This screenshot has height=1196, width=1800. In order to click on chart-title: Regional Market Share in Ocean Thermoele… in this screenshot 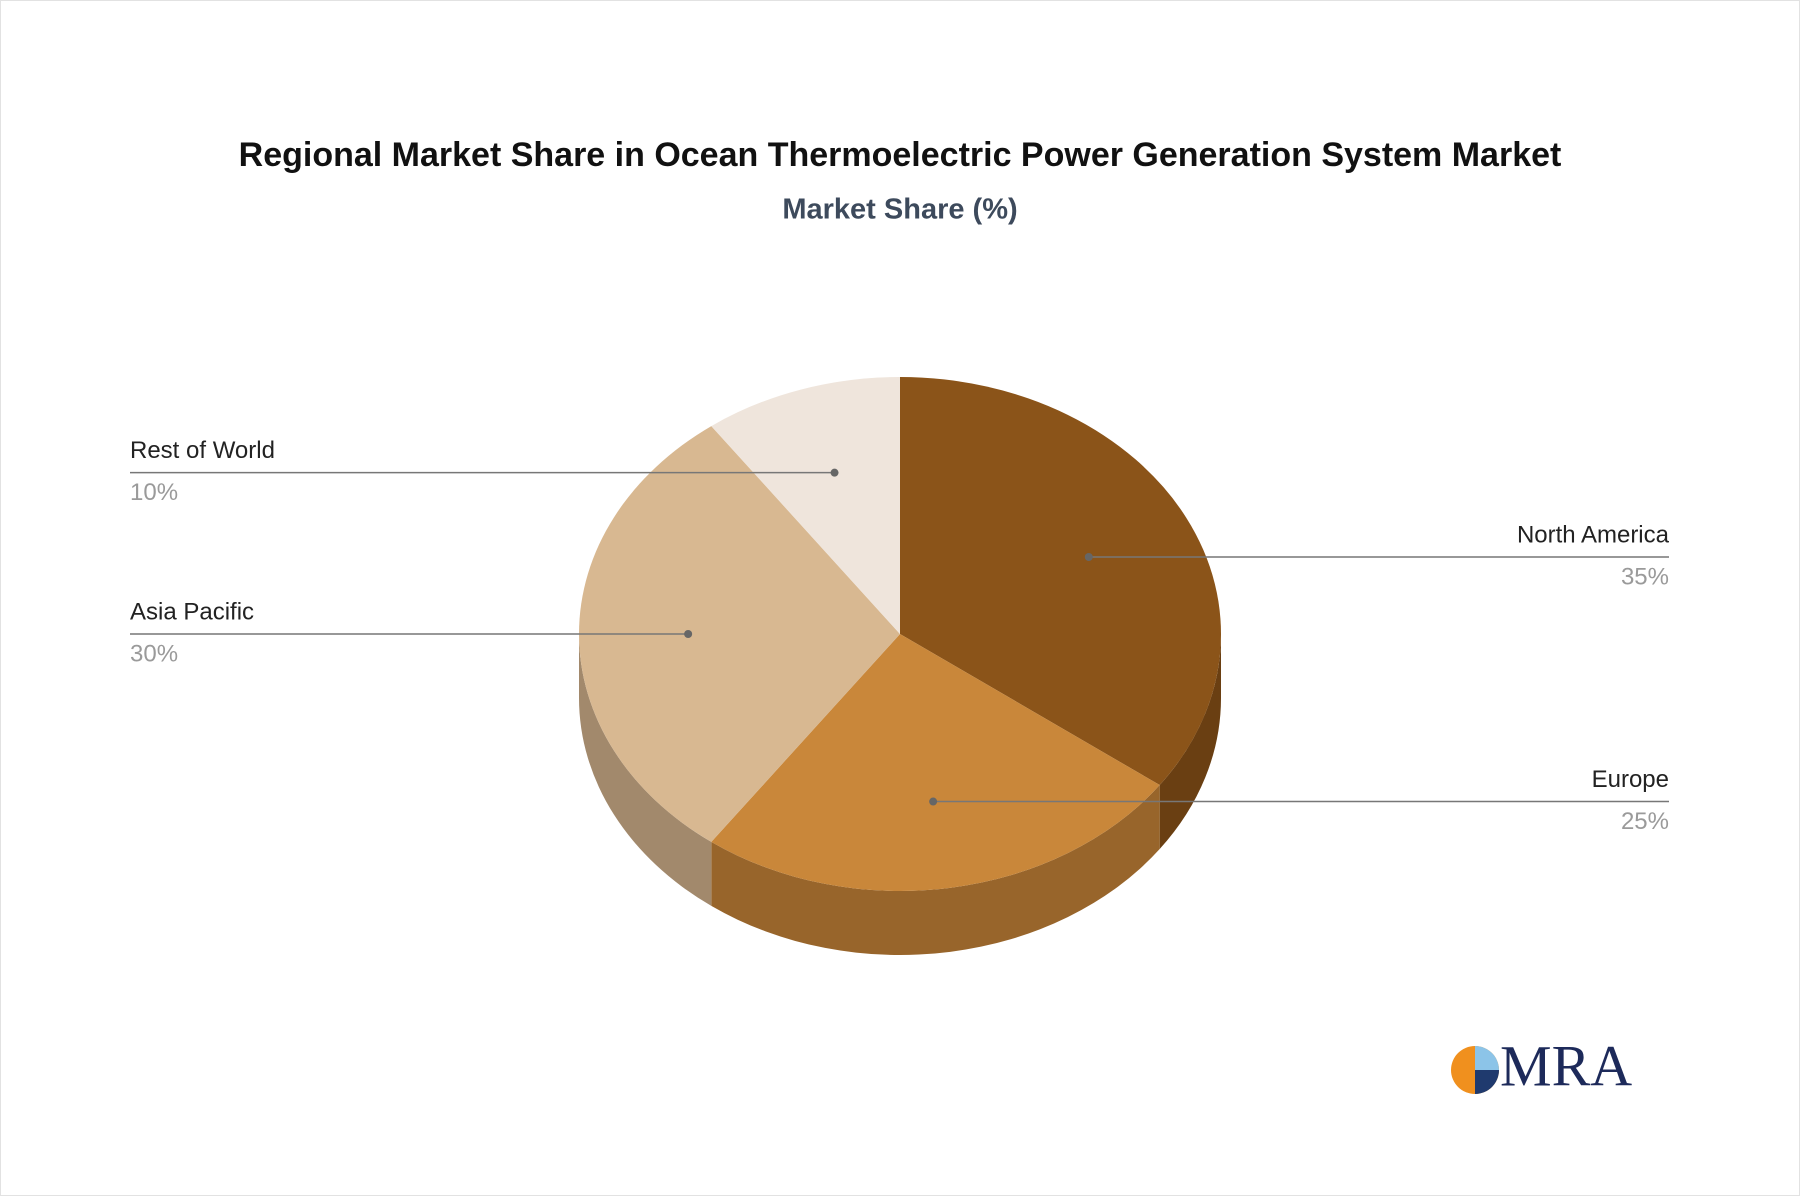, I will do `click(900, 155)`.